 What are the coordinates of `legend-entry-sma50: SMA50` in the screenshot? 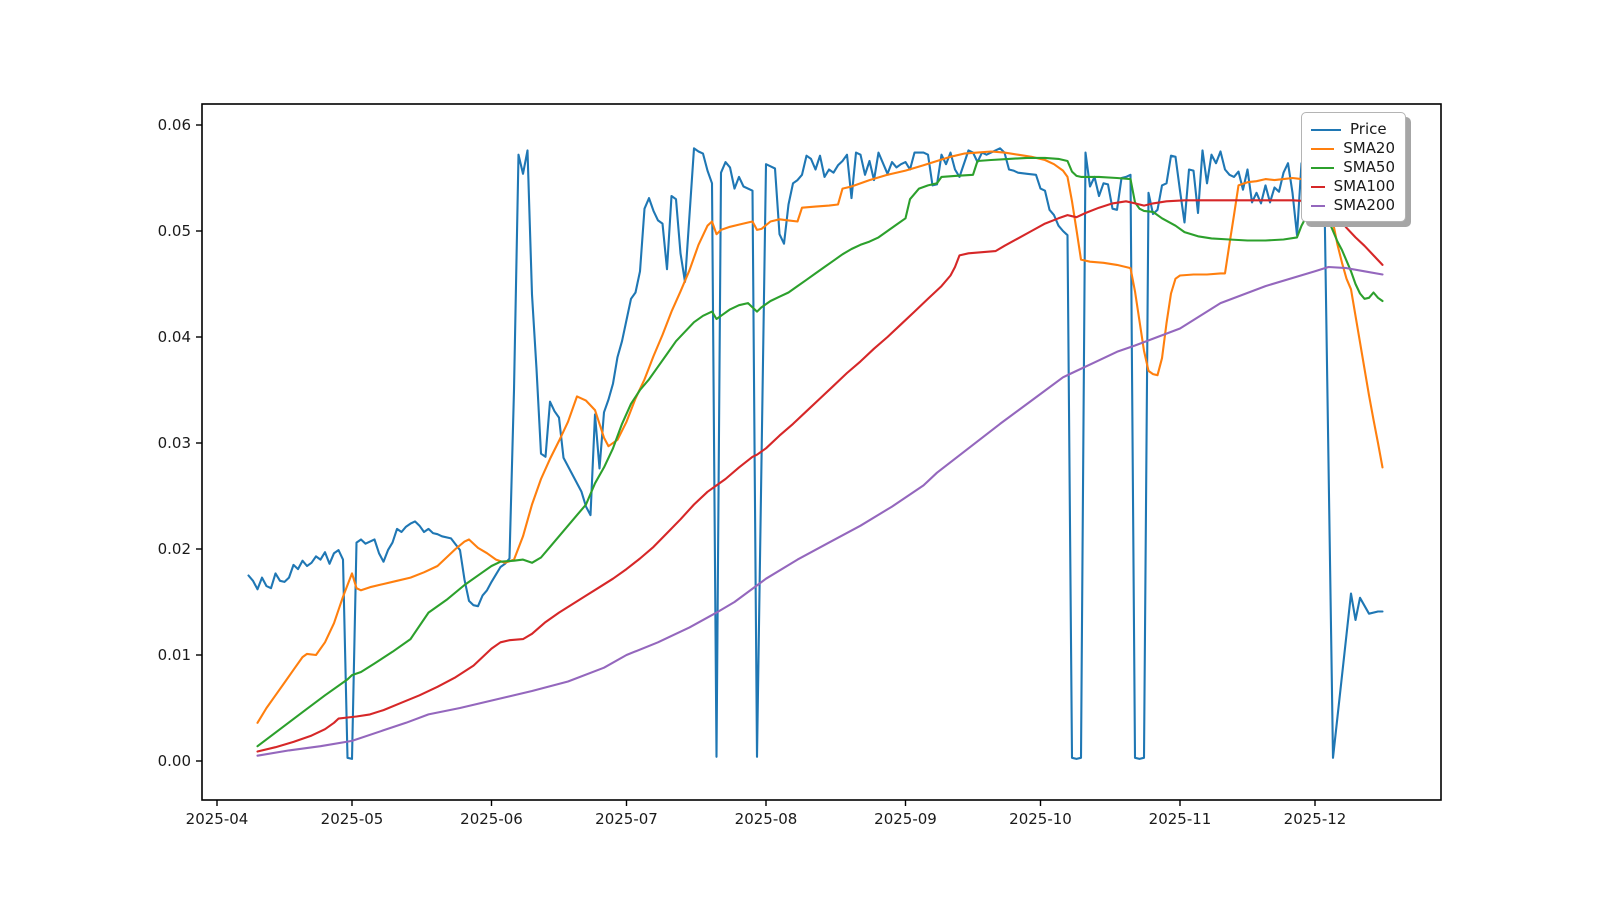 It's located at (1353, 167).